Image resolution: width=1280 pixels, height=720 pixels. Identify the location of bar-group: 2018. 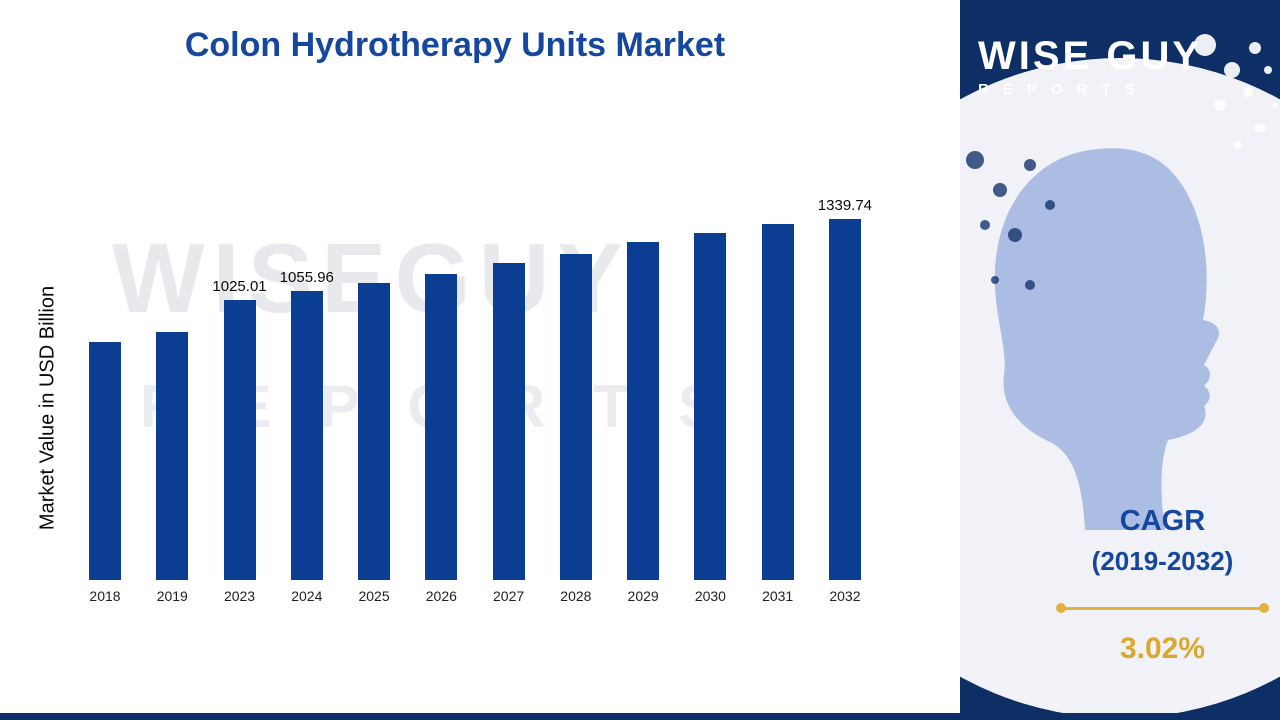
(105, 400).